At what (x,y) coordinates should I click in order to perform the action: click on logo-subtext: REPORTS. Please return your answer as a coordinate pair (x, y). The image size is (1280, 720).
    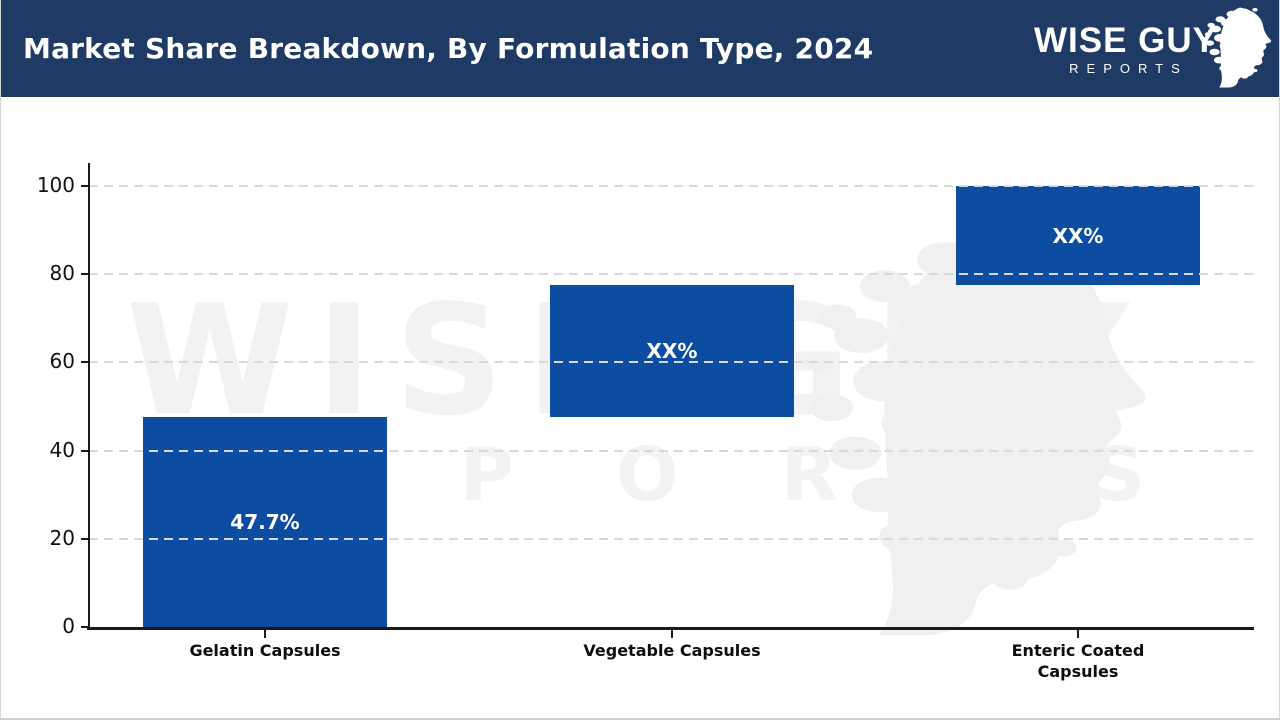
    Looking at the image, I should click on (1128, 68).